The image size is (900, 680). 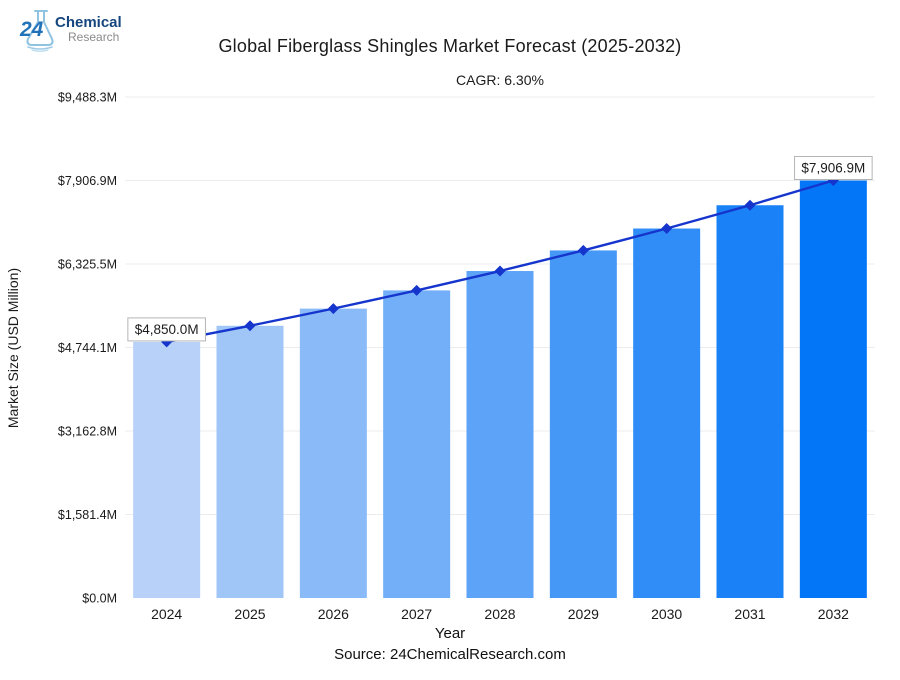 What do you see at coordinates (416, 614) in the screenshot?
I see `x-tick-label-2027: 2027` at bounding box center [416, 614].